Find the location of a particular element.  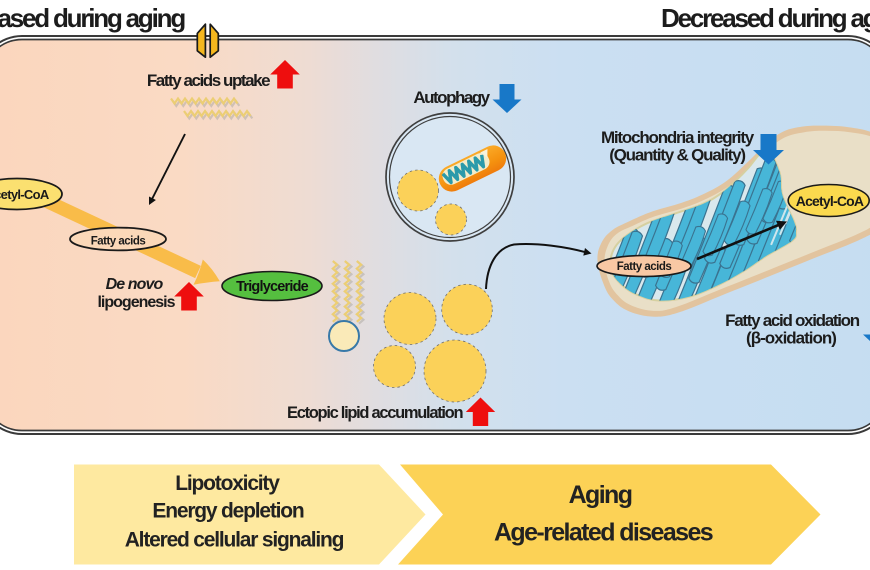

svg-text: Mitochondria integrity is located at coordinates (678, 137).